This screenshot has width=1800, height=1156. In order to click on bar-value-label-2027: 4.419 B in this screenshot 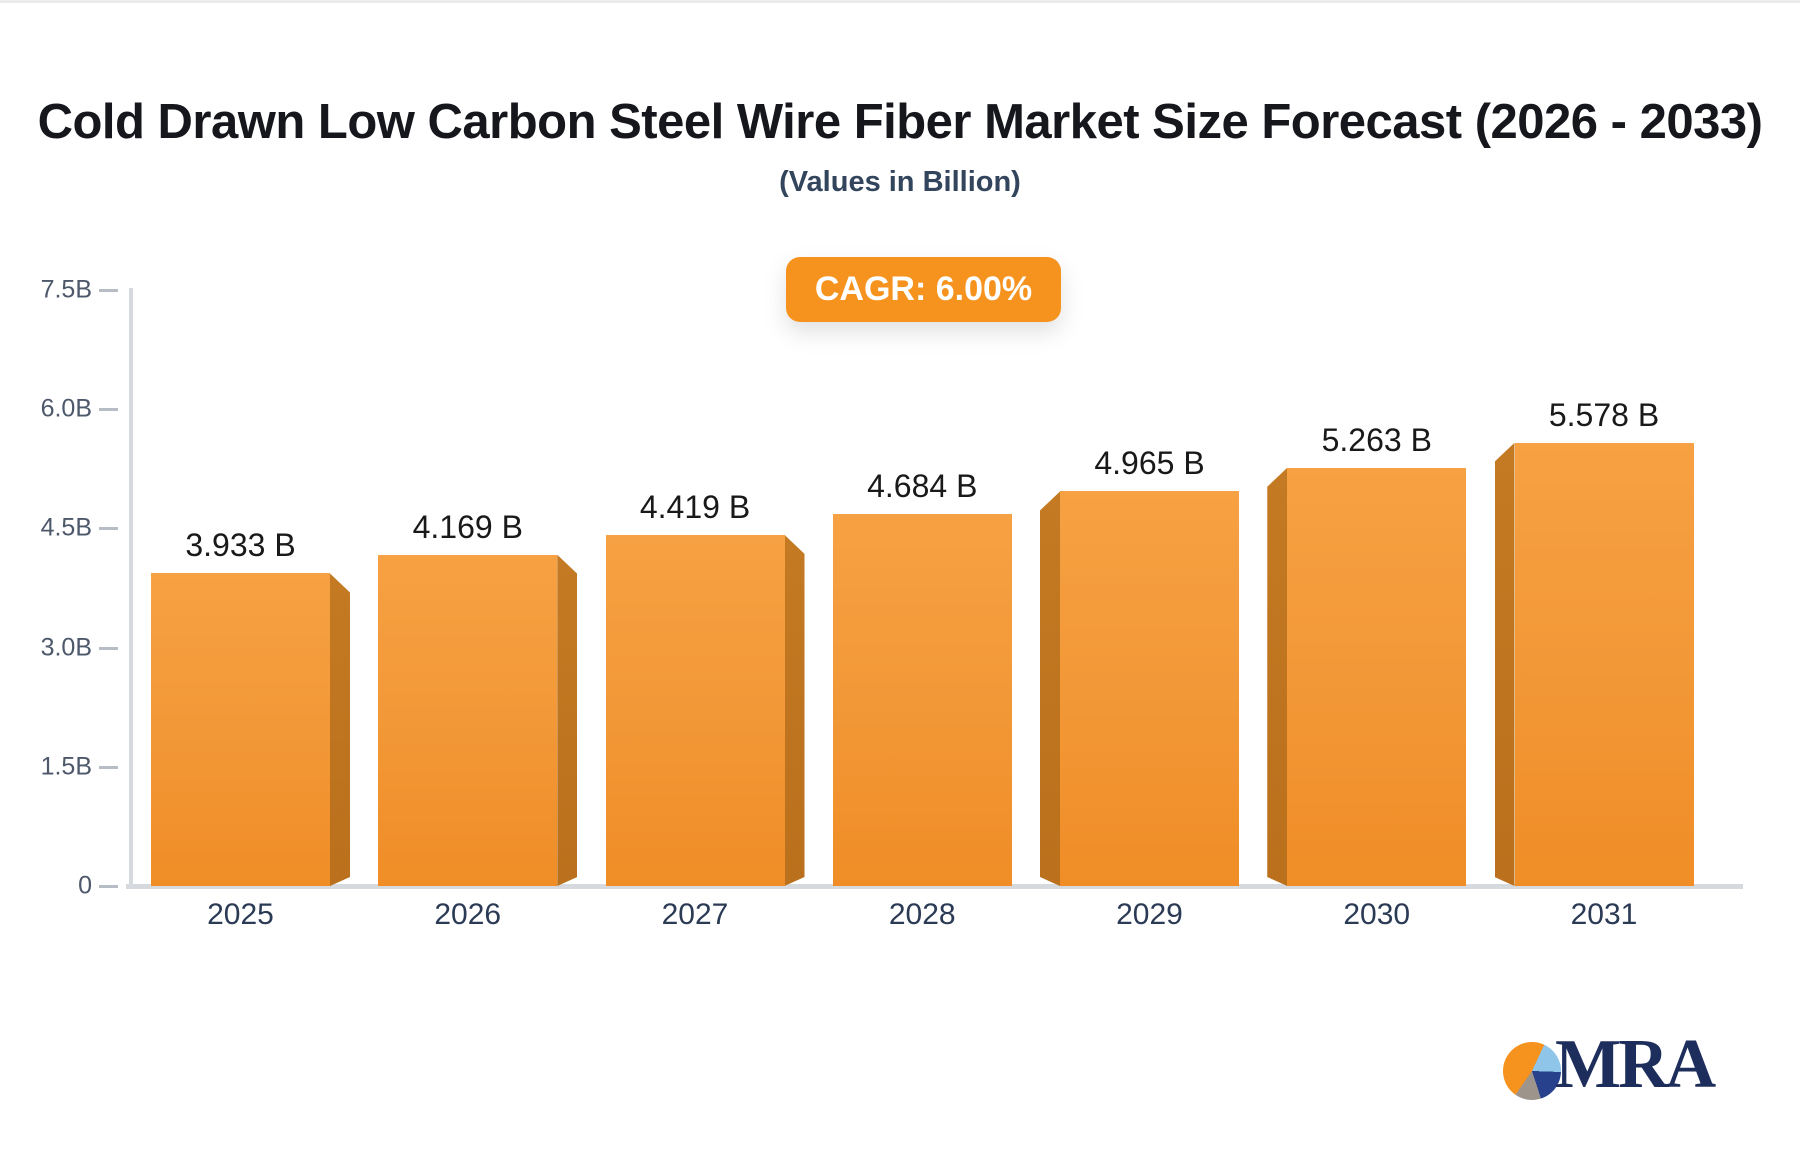, I will do `click(695, 506)`.